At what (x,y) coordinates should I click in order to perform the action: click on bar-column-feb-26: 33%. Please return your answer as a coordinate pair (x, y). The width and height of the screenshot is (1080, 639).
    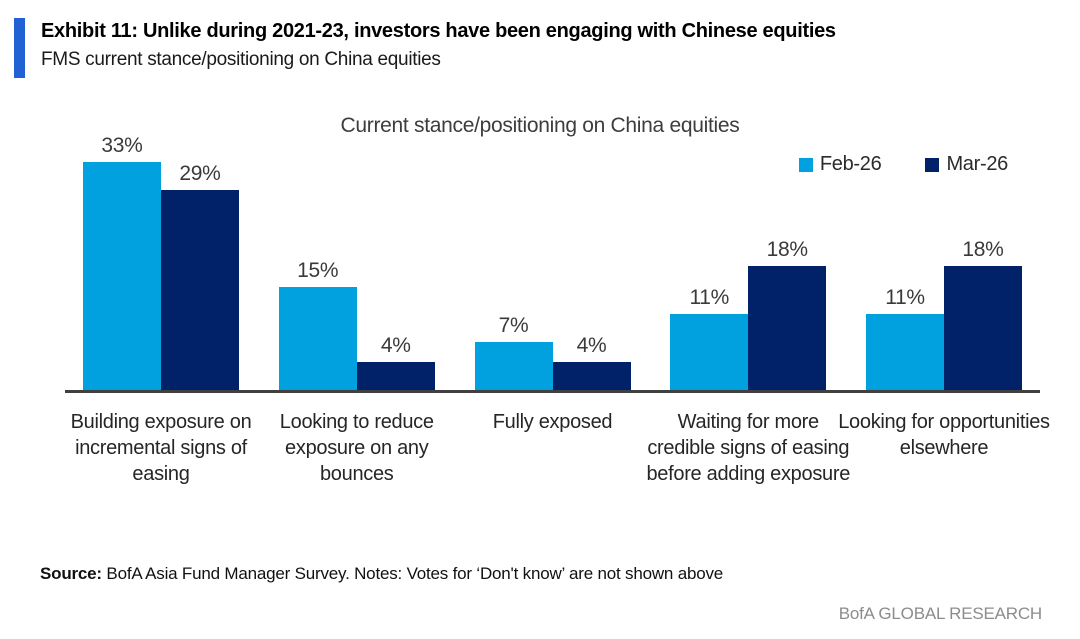
    Looking at the image, I should click on (122, 262).